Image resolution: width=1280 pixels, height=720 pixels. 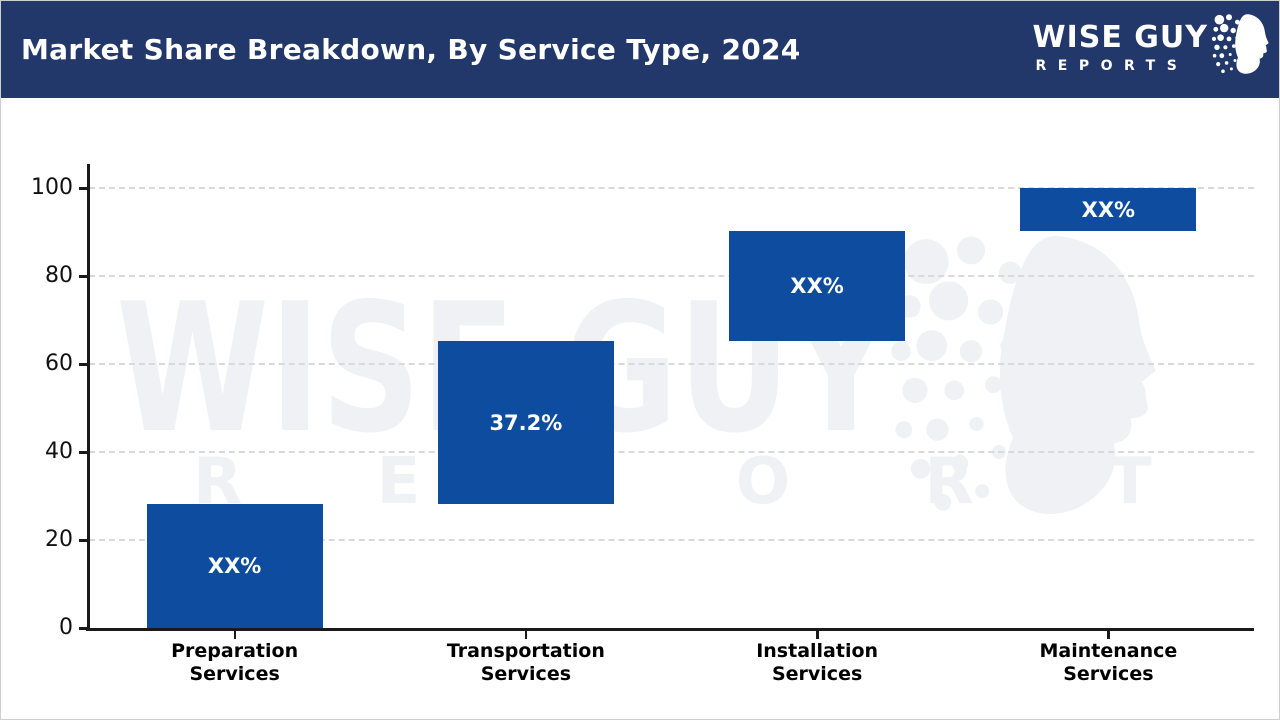 I want to click on x-category-label-line: Maintenance, so click(x=1108, y=651).